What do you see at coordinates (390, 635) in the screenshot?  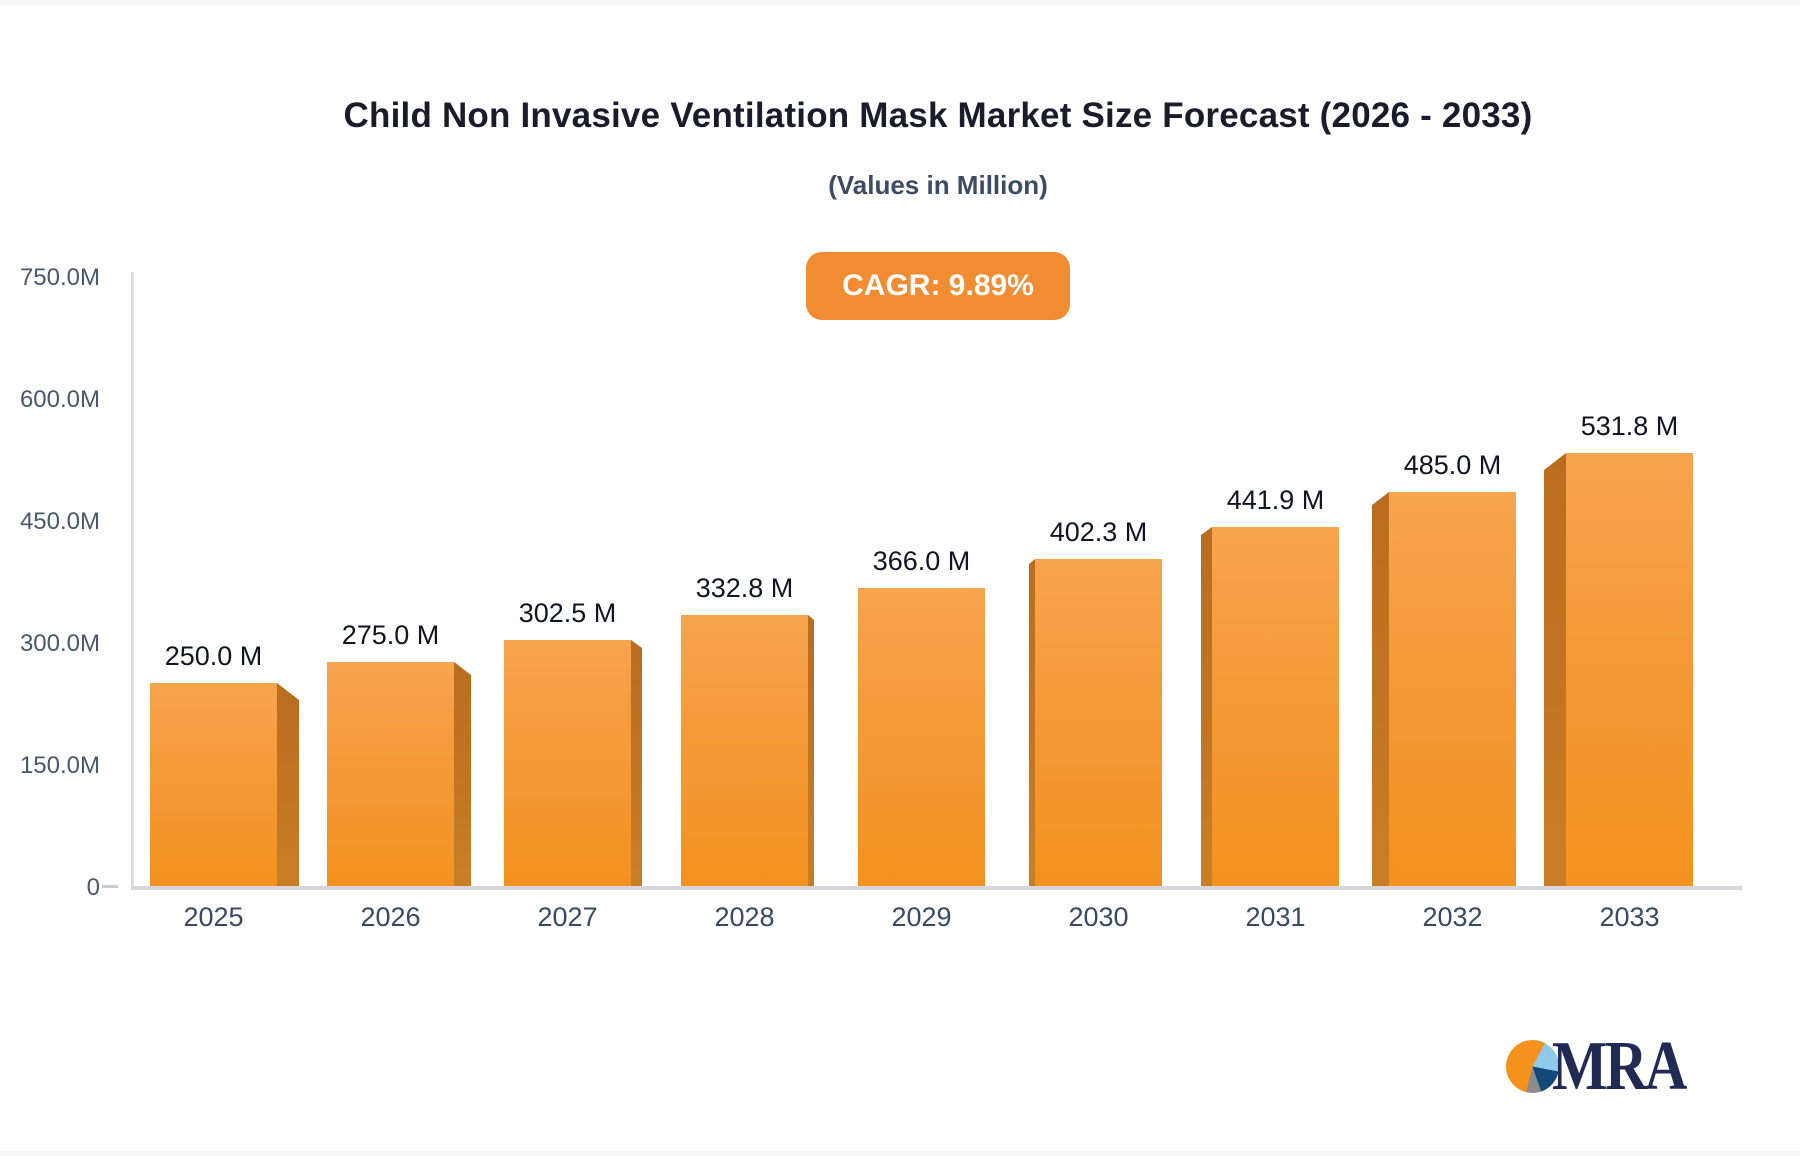 I see `bar-value-label: 275.0 M` at bounding box center [390, 635].